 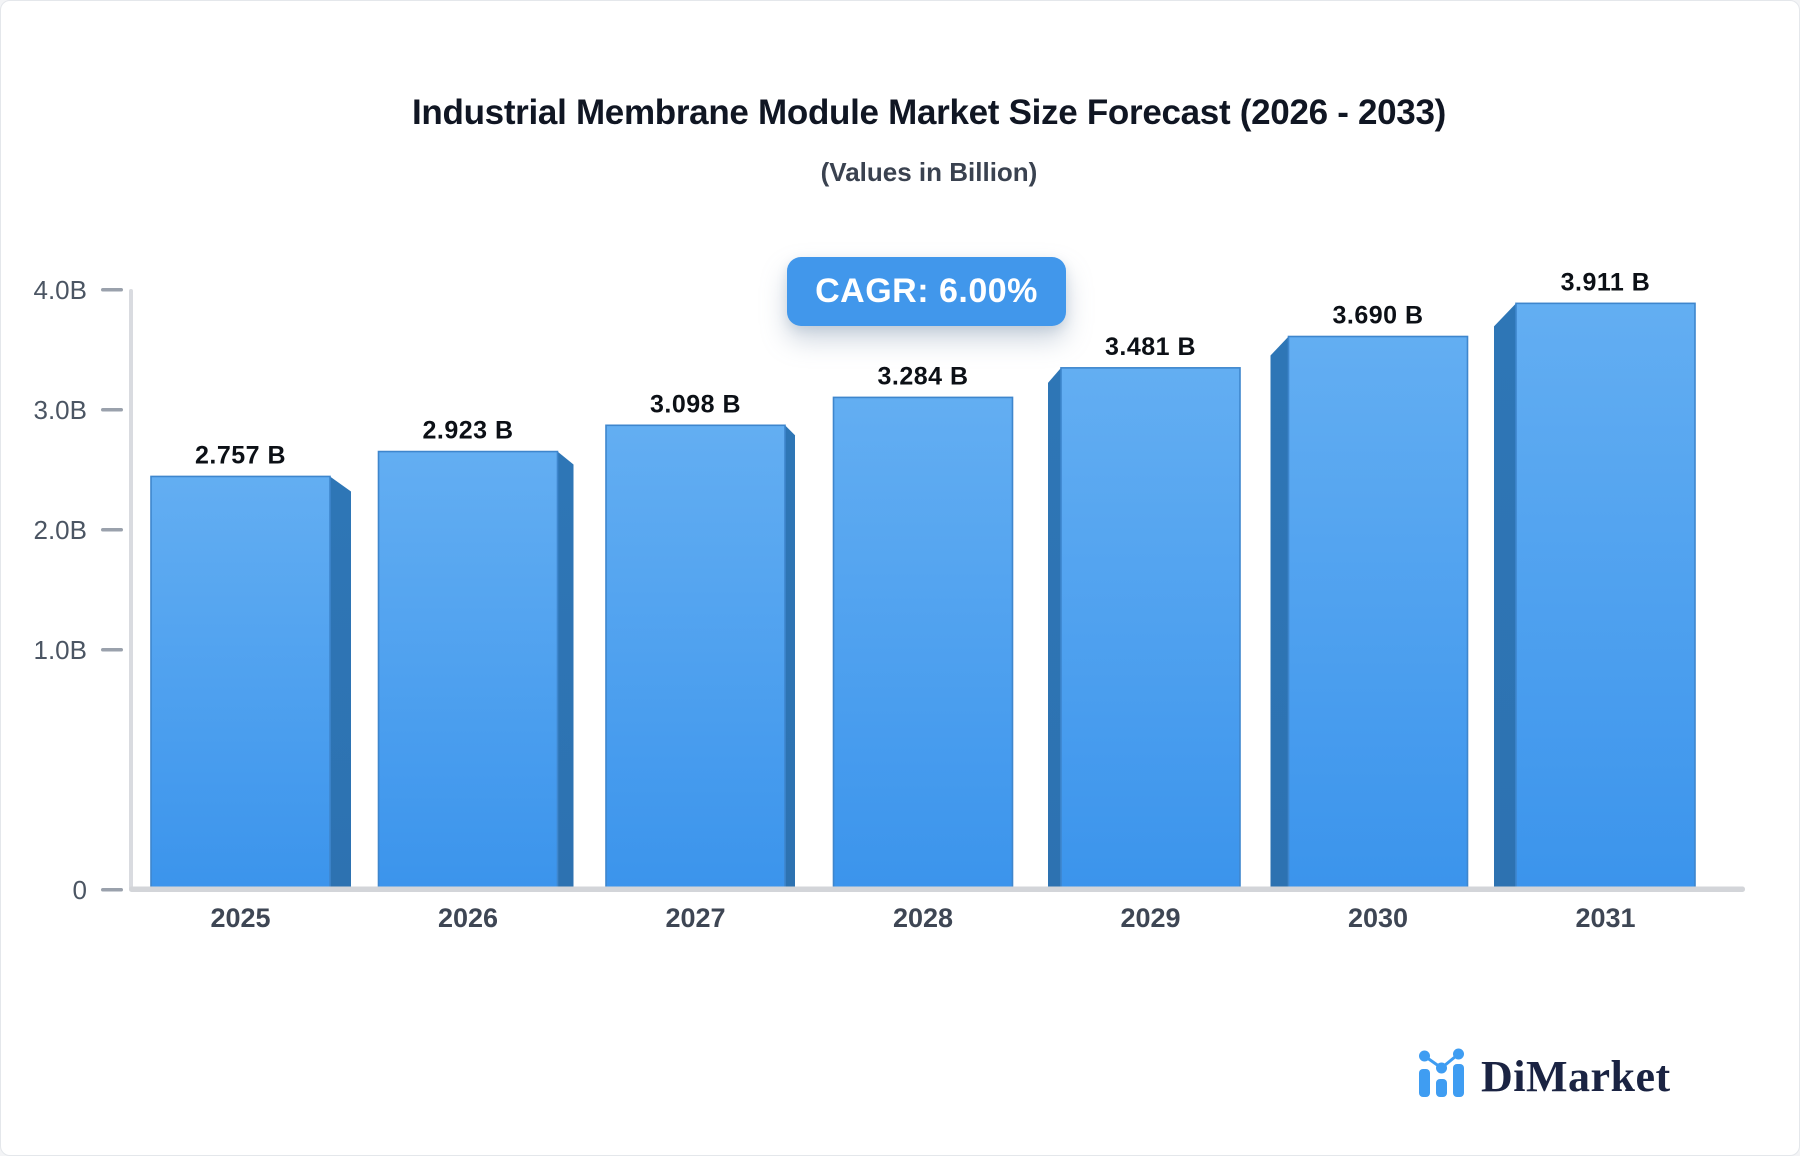 What do you see at coordinates (1441, 1072) in the screenshot?
I see `dimarket-logo-icon` at bounding box center [1441, 1072].